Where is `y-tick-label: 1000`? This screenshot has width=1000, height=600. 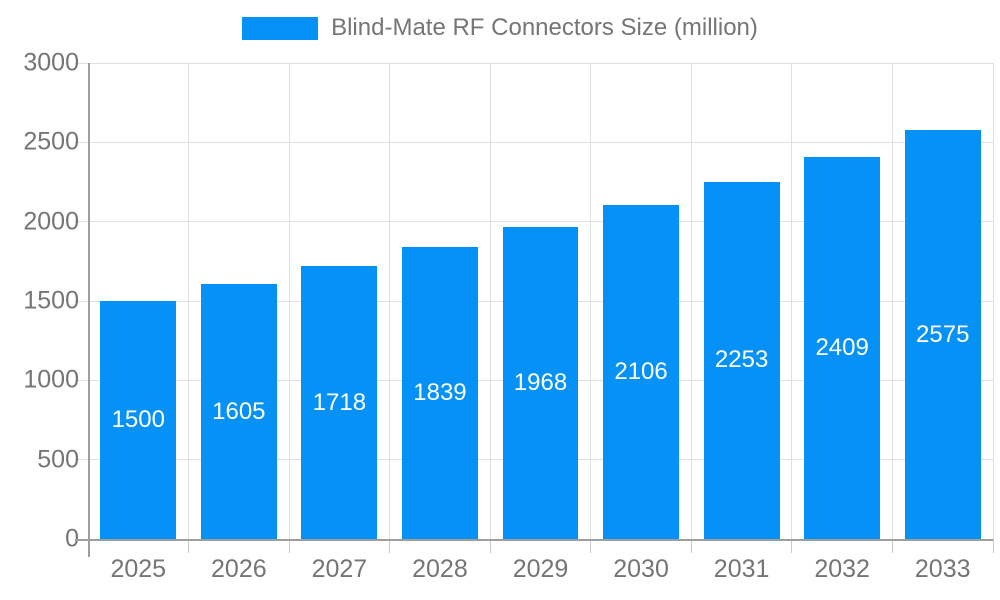
y-tick-label: 1000 is located at coordinates (51, 379).